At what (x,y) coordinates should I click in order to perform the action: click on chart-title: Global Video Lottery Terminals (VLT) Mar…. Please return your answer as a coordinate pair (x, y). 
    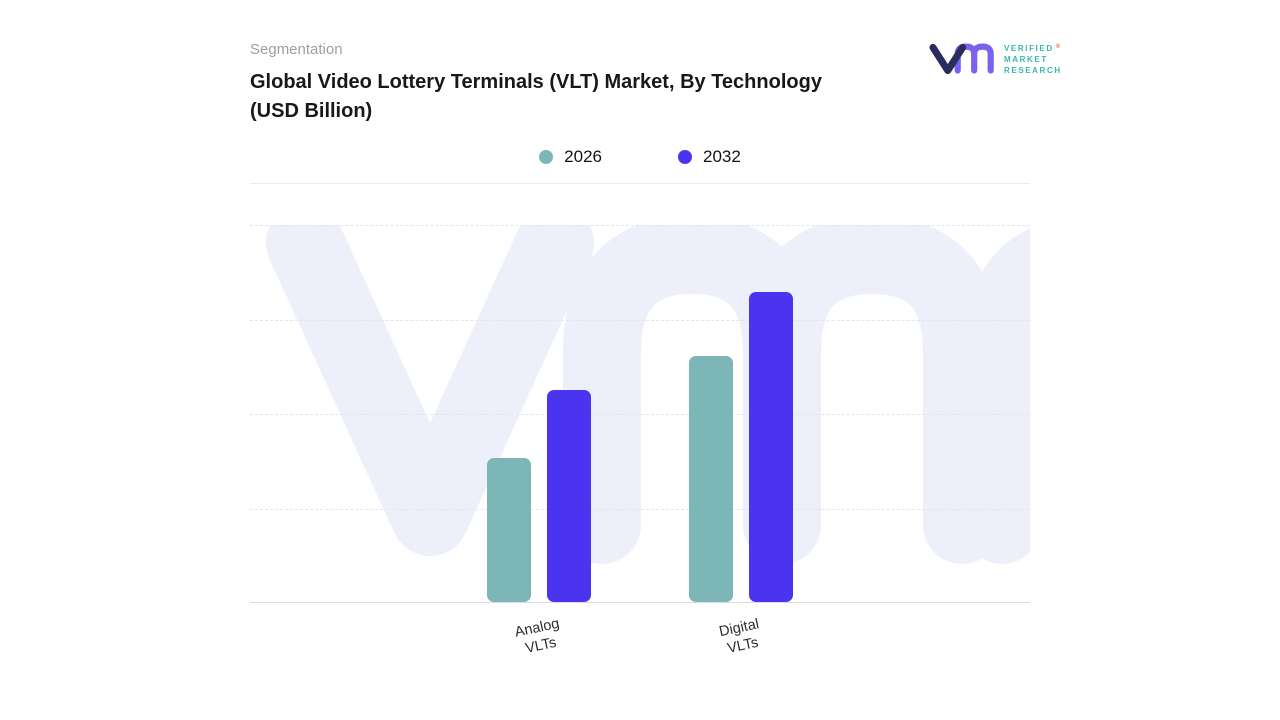
    Looking at the image, I should click on (640, 97).